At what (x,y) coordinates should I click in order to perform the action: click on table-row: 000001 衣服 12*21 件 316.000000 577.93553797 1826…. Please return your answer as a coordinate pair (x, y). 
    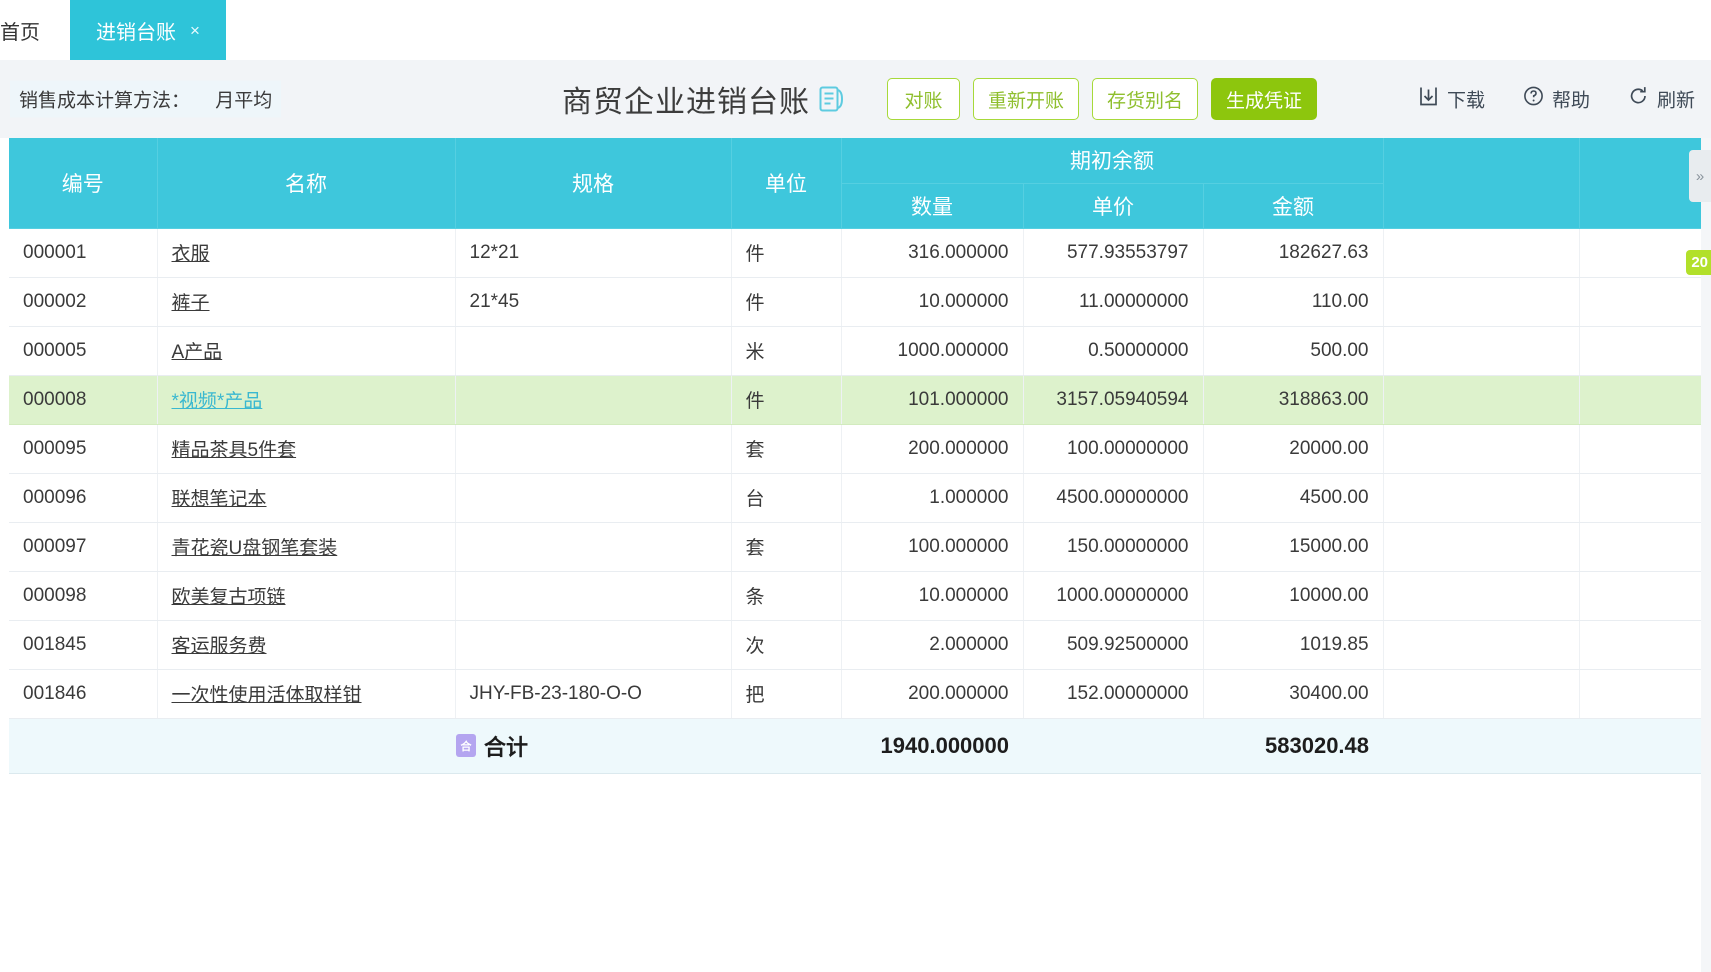
    Looking at the image, I should click on (859, 253).